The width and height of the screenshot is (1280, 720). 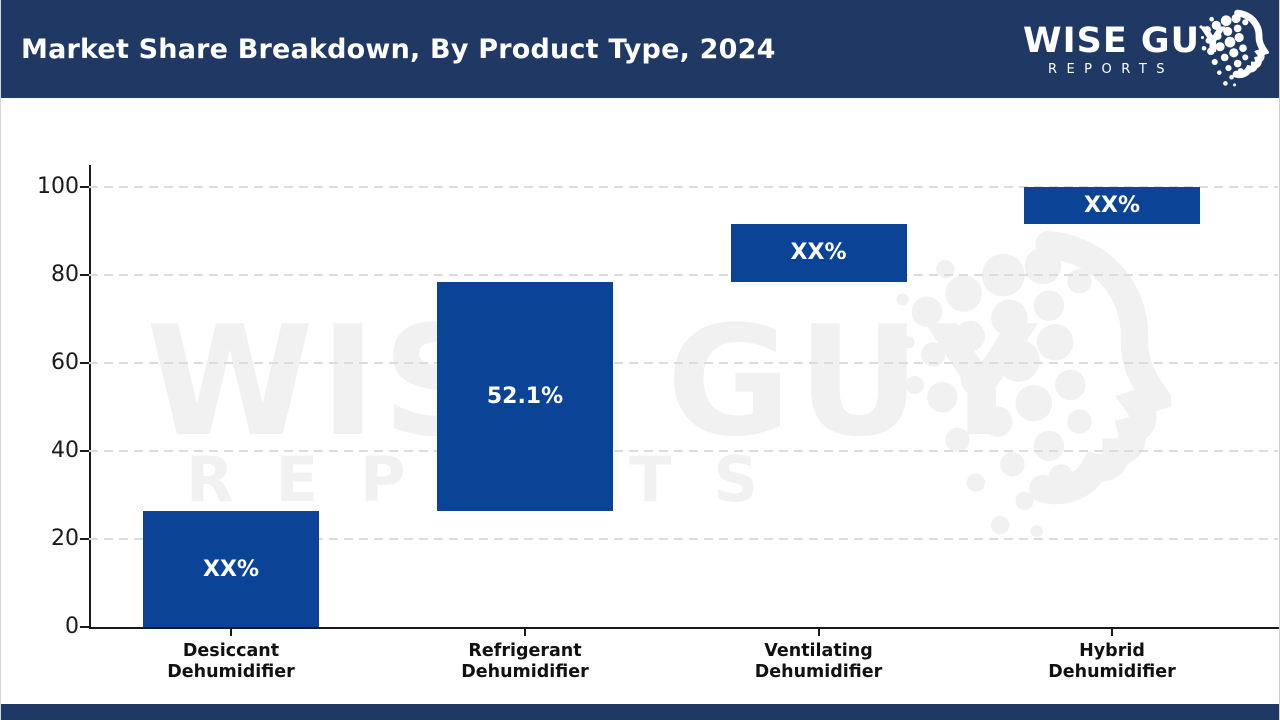 I want to click on logo-wordmark: WISE GUY, so click(x=1125, y=40).